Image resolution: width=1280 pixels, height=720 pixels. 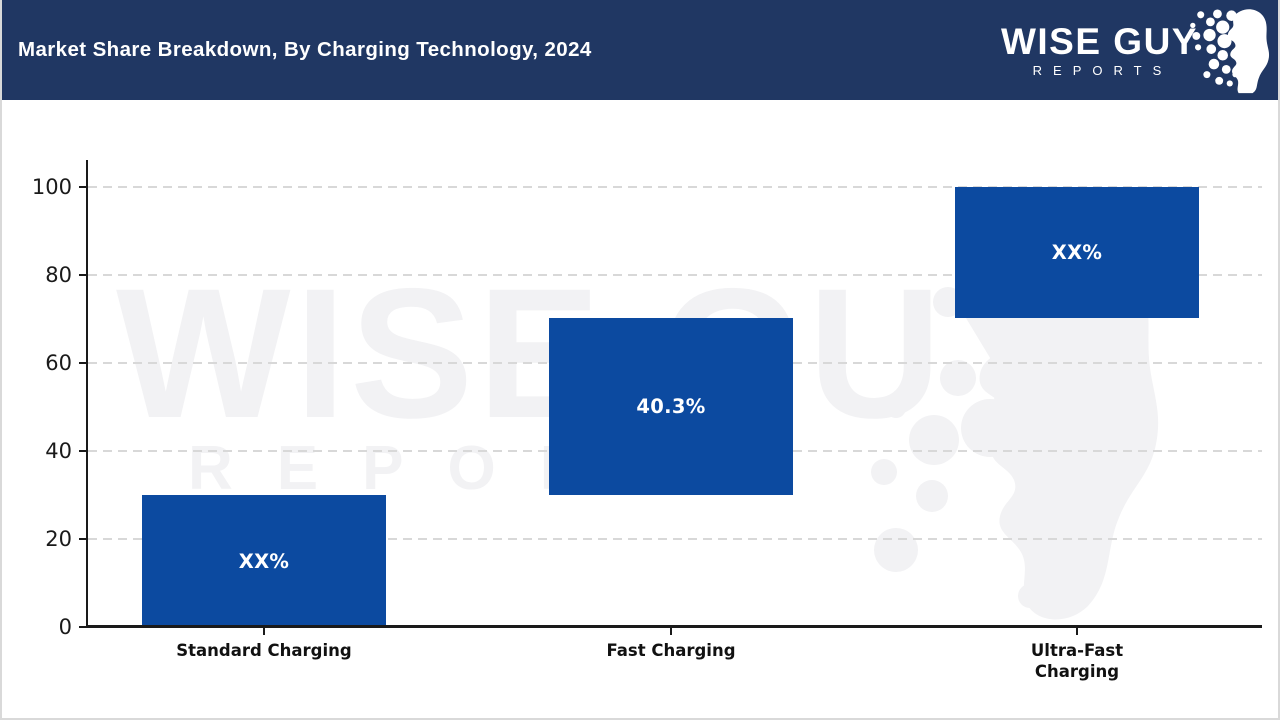 I want to click on x-tick-label-1: Fast Charging, so click(x=671, y=650).